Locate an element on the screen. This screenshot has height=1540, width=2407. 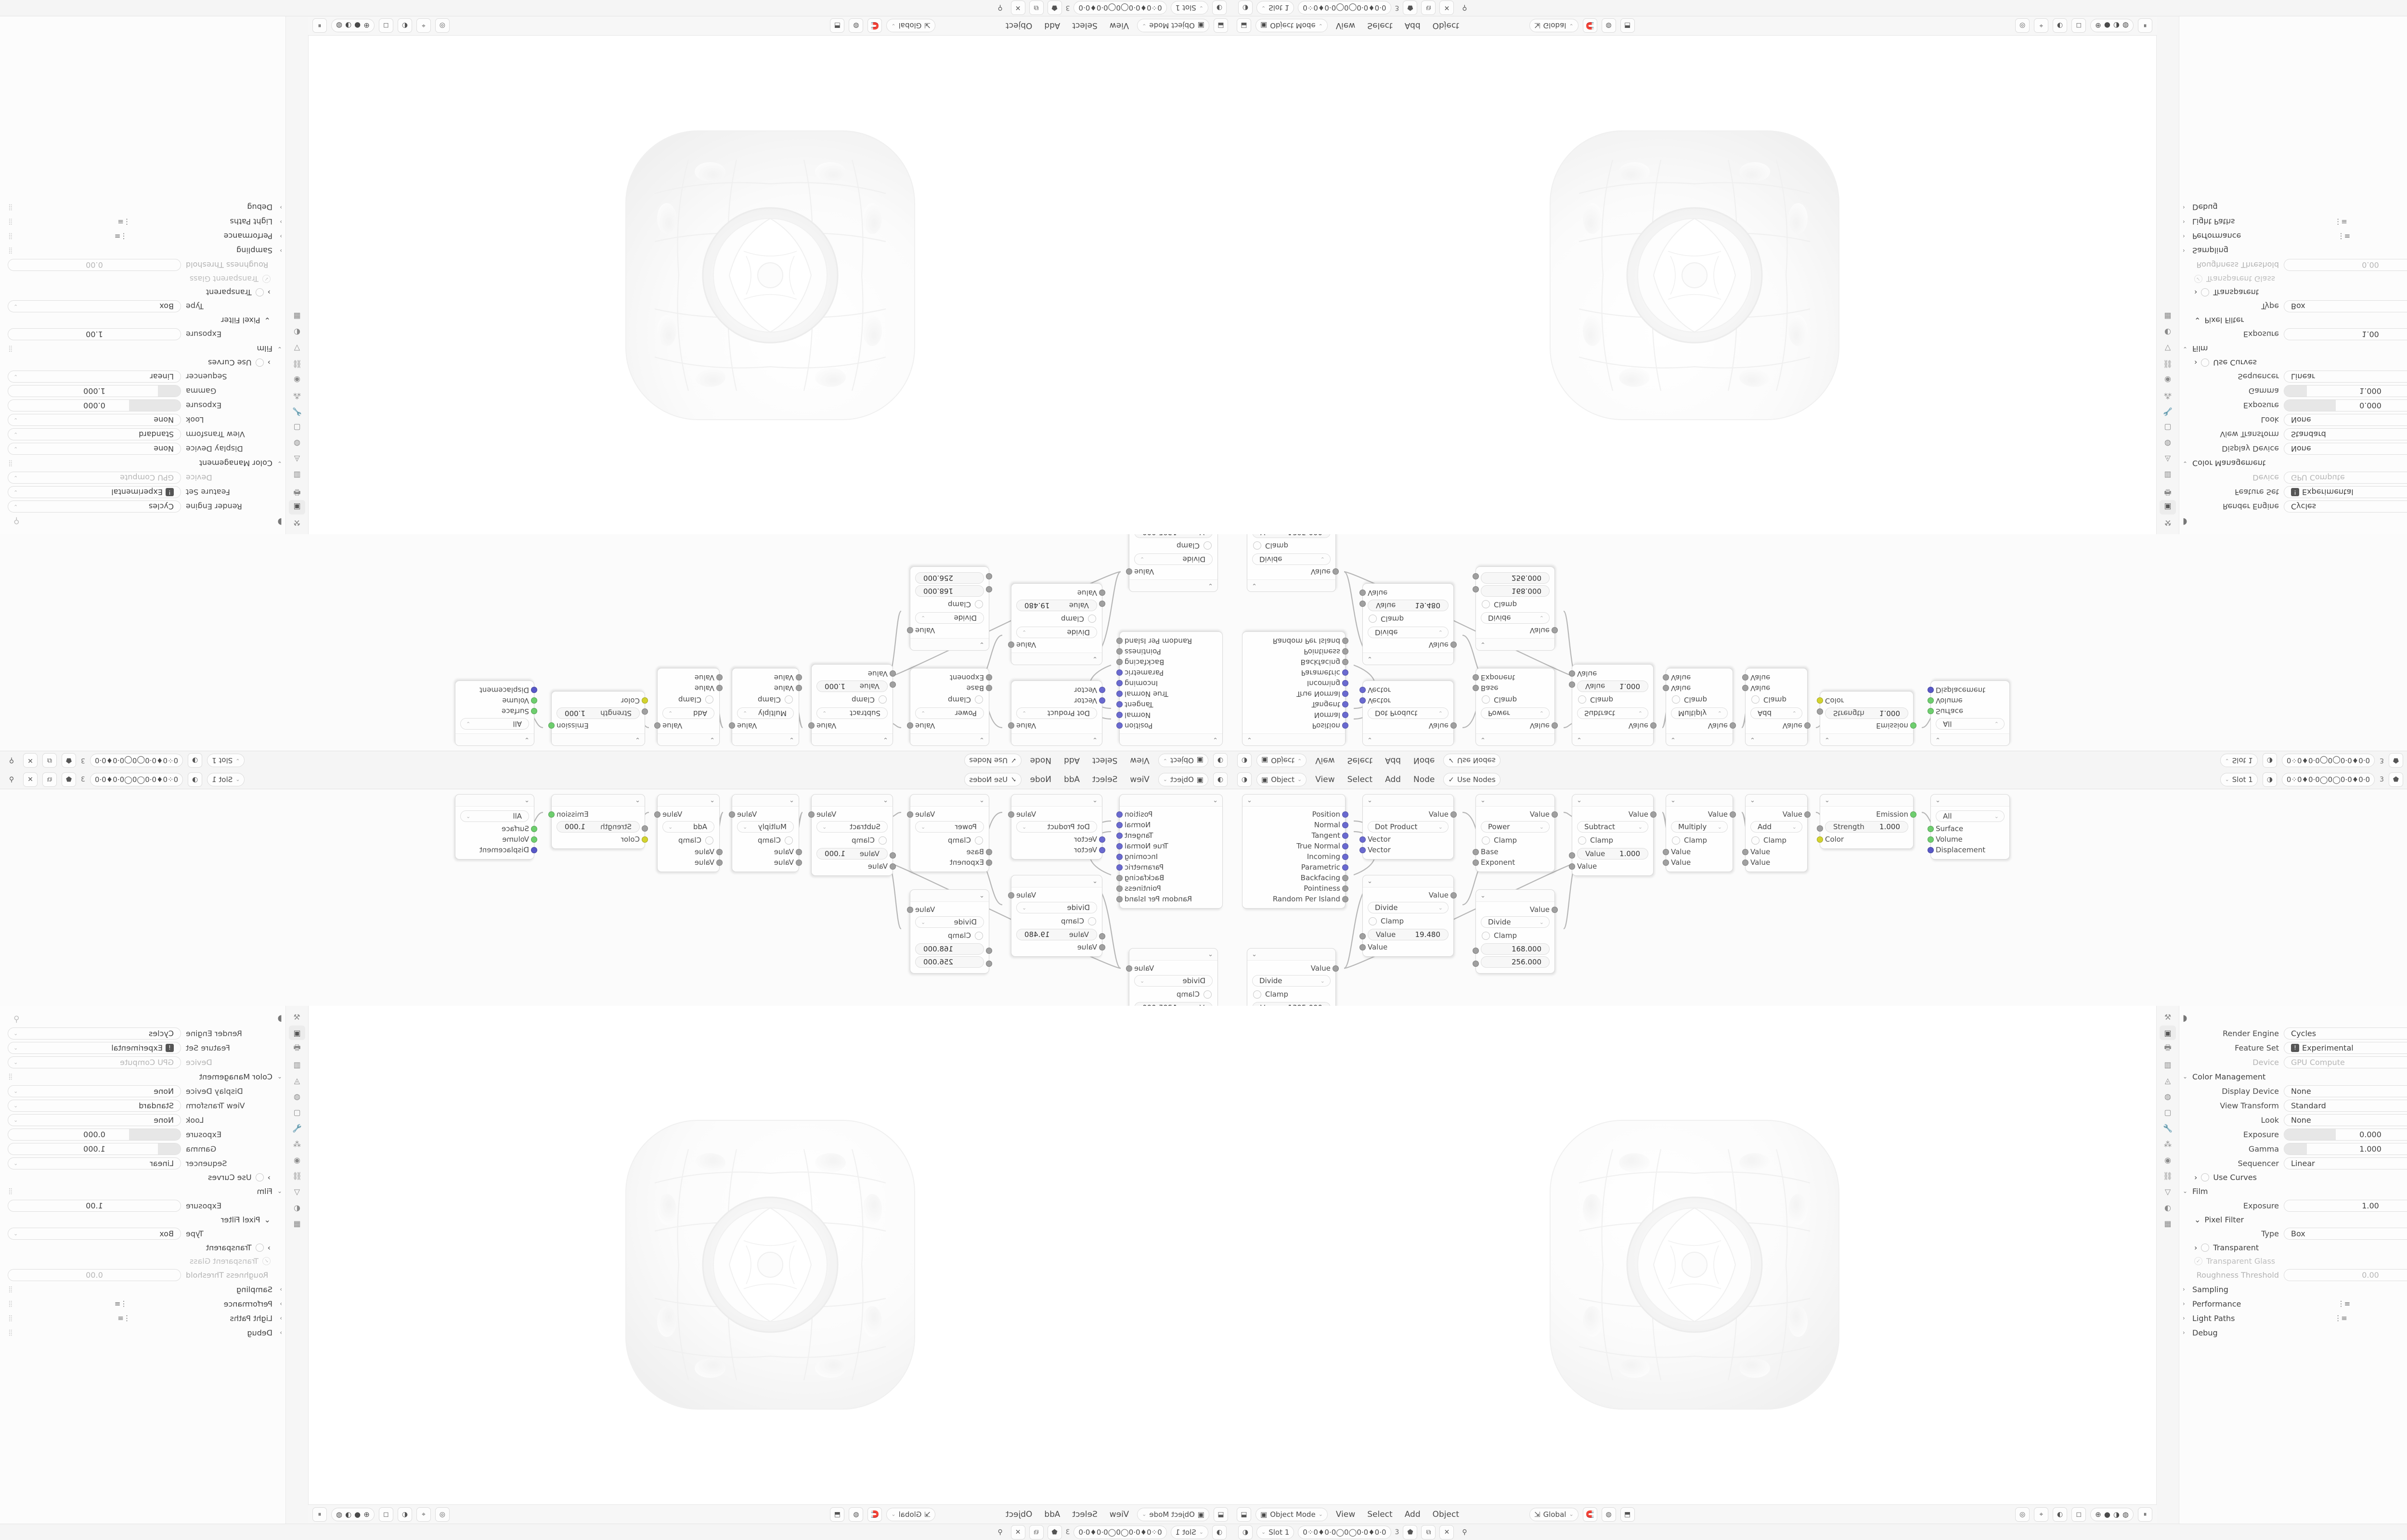
row-value-field: Box⌄ is located at coordinates (94, 1233).